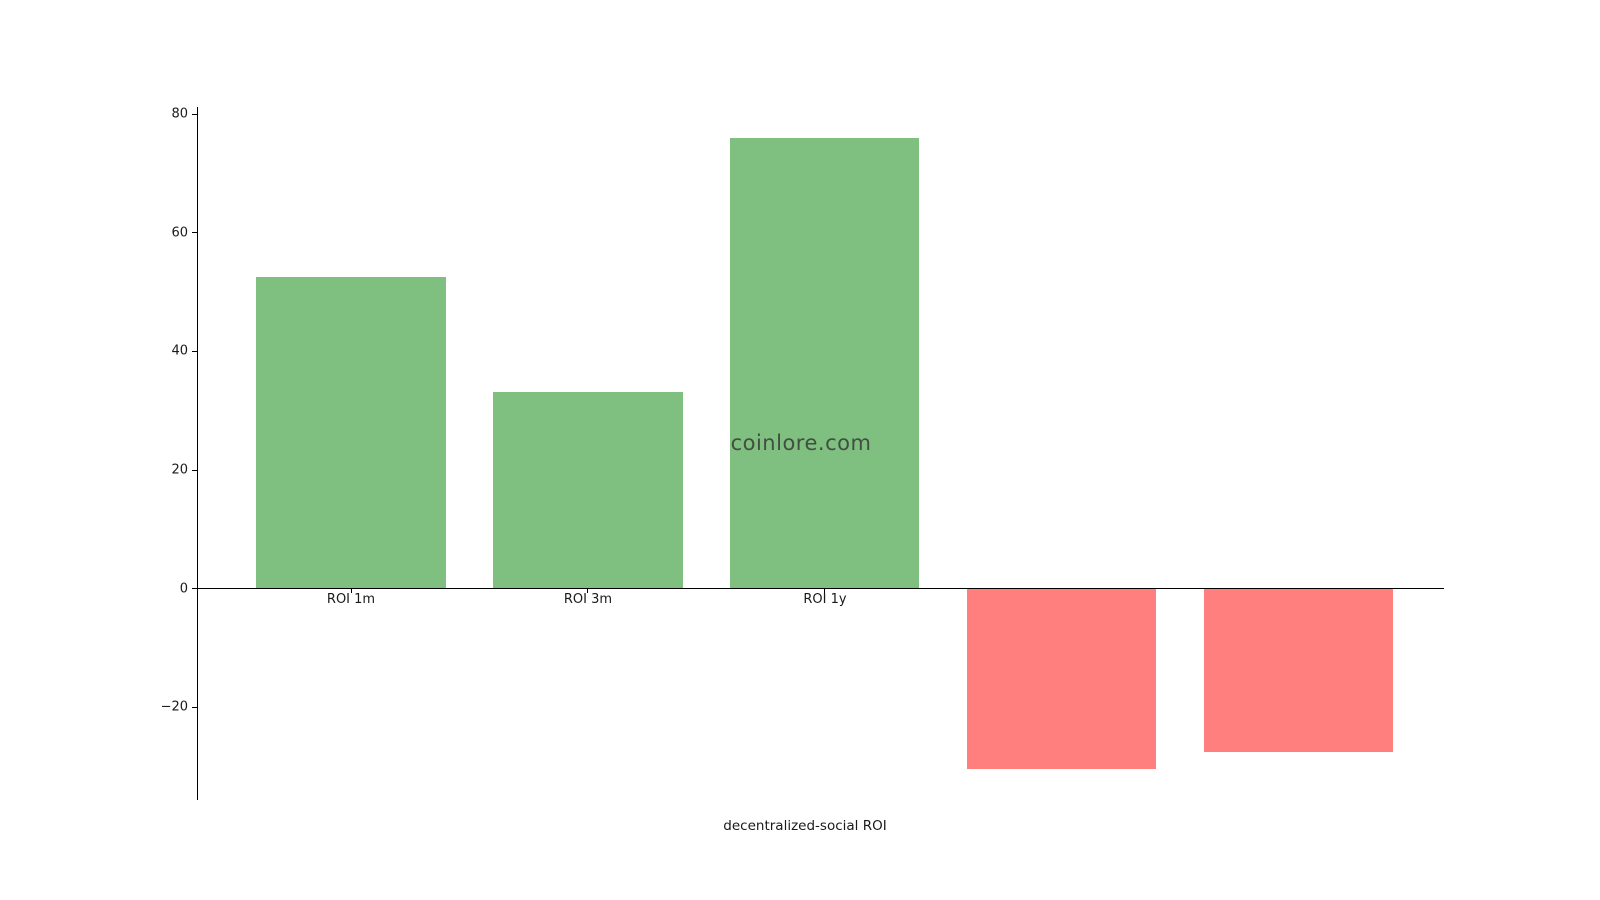 This screenshot has width=1600, height=900. Describe the element at coordinates (821, 589) in the screenshot. I see `x-axis-line` at that location.